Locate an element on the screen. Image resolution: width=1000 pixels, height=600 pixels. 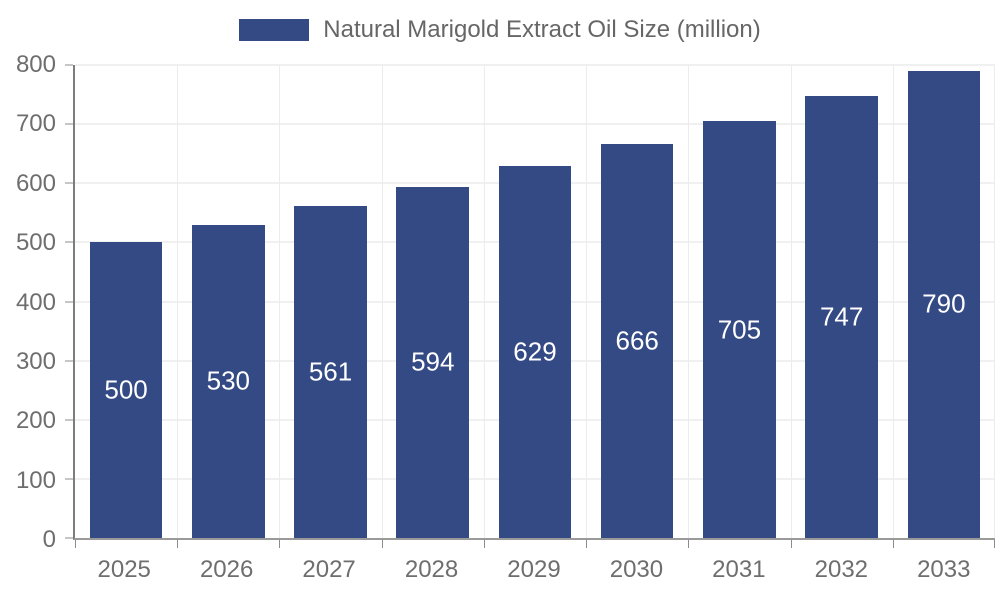
bar-value-label: 561 is located at coordinates (330, 371).